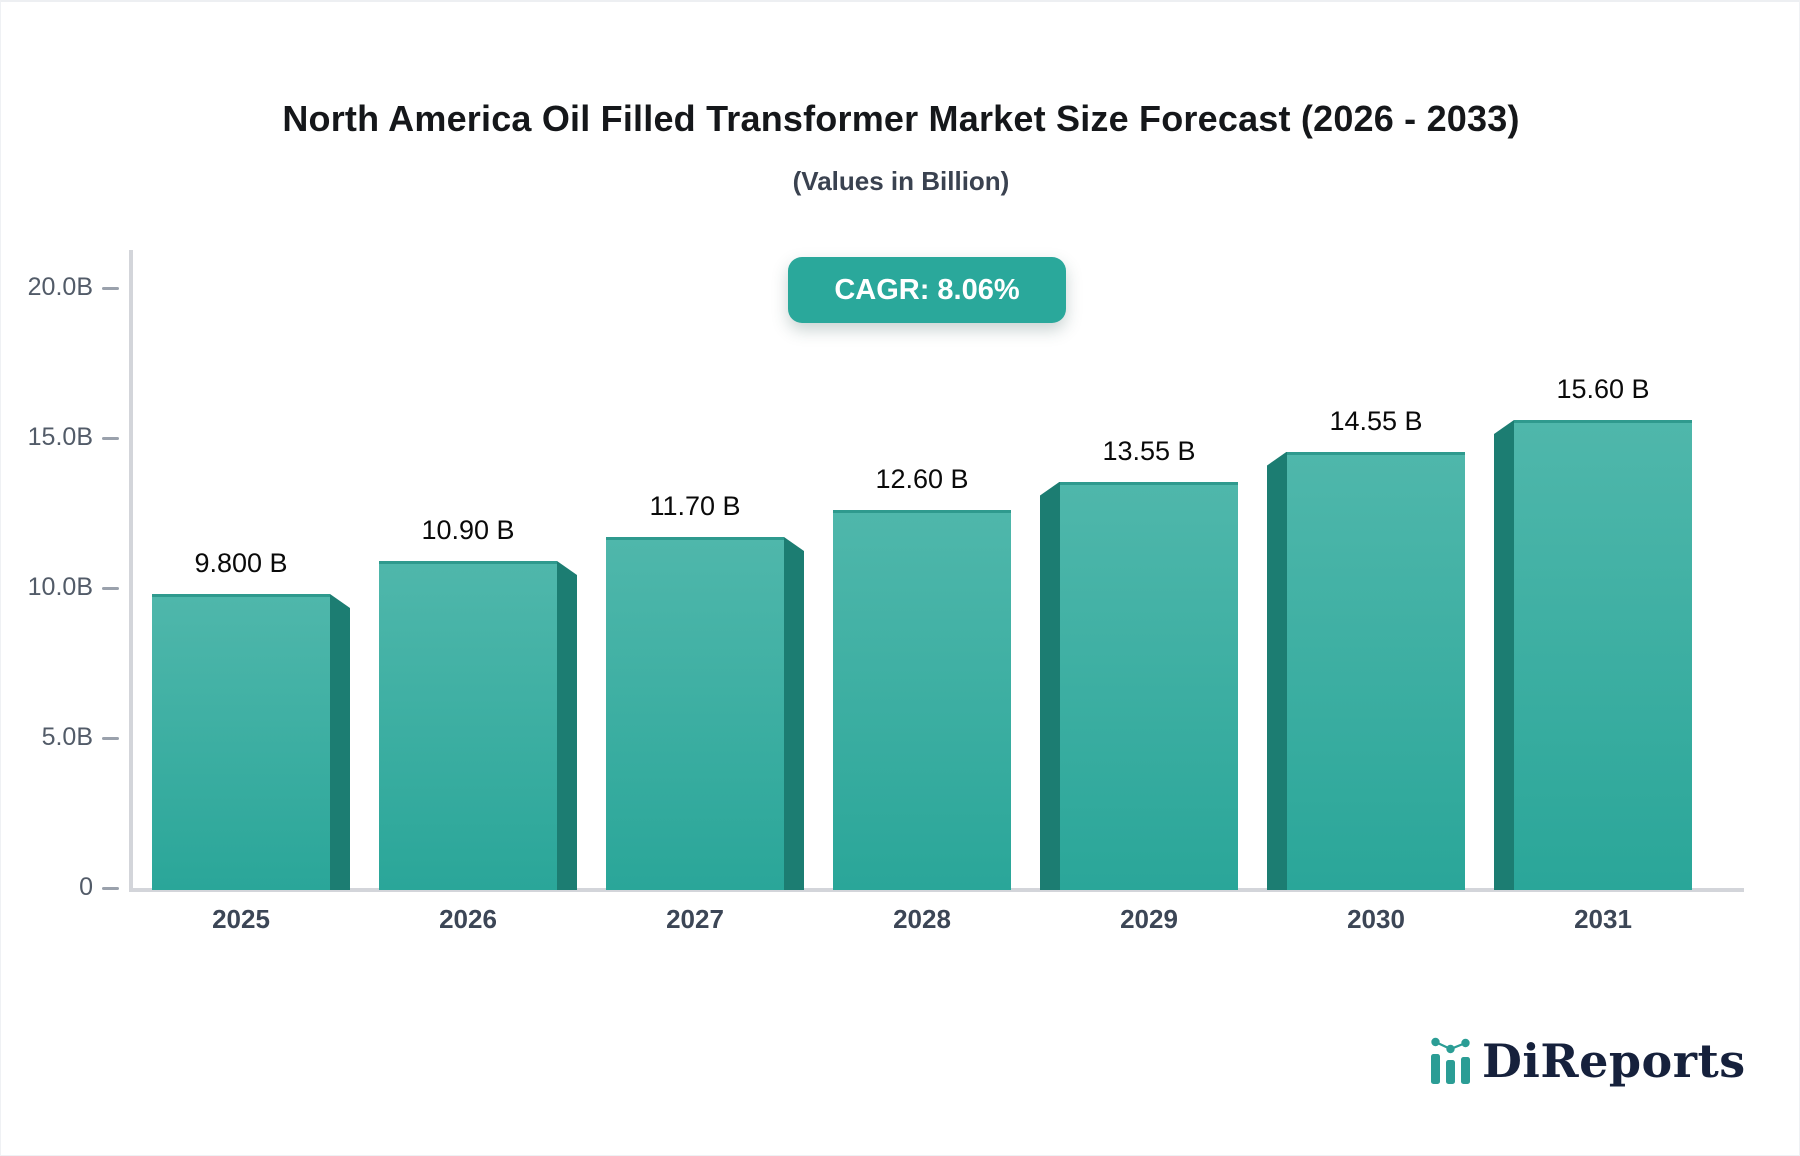  I want to click on x-axis-category-label: 2031, so click(1603, 919).